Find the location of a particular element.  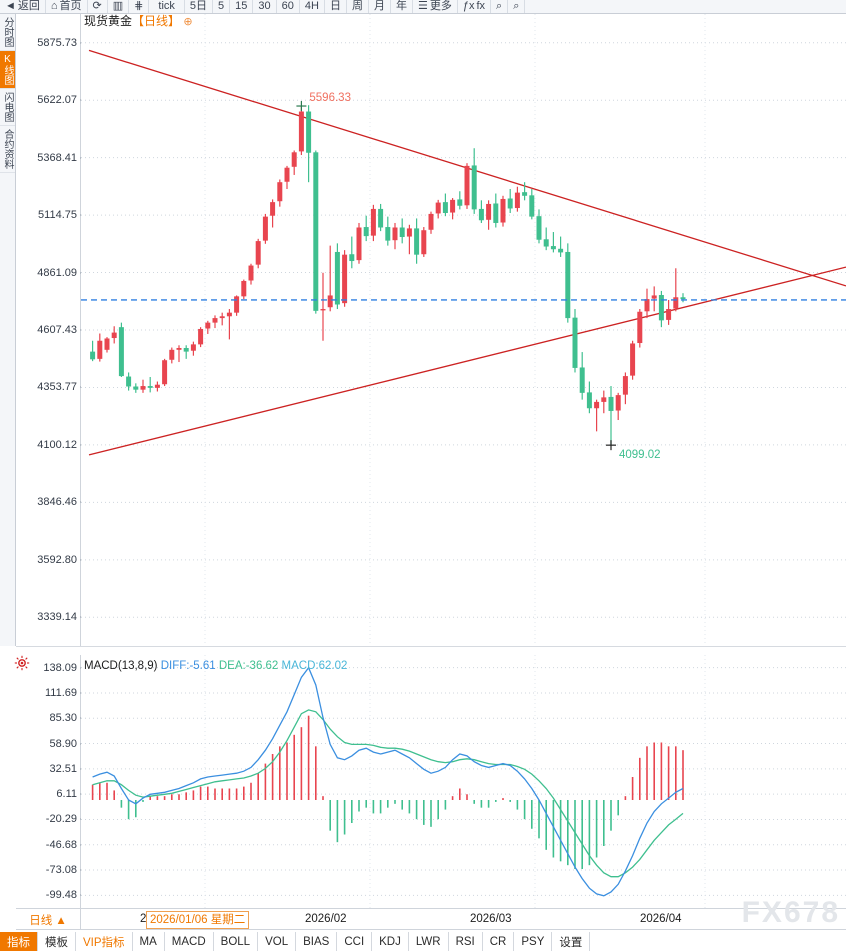

indicator-button-指标: 指标 is located at coordinates (19, 941).